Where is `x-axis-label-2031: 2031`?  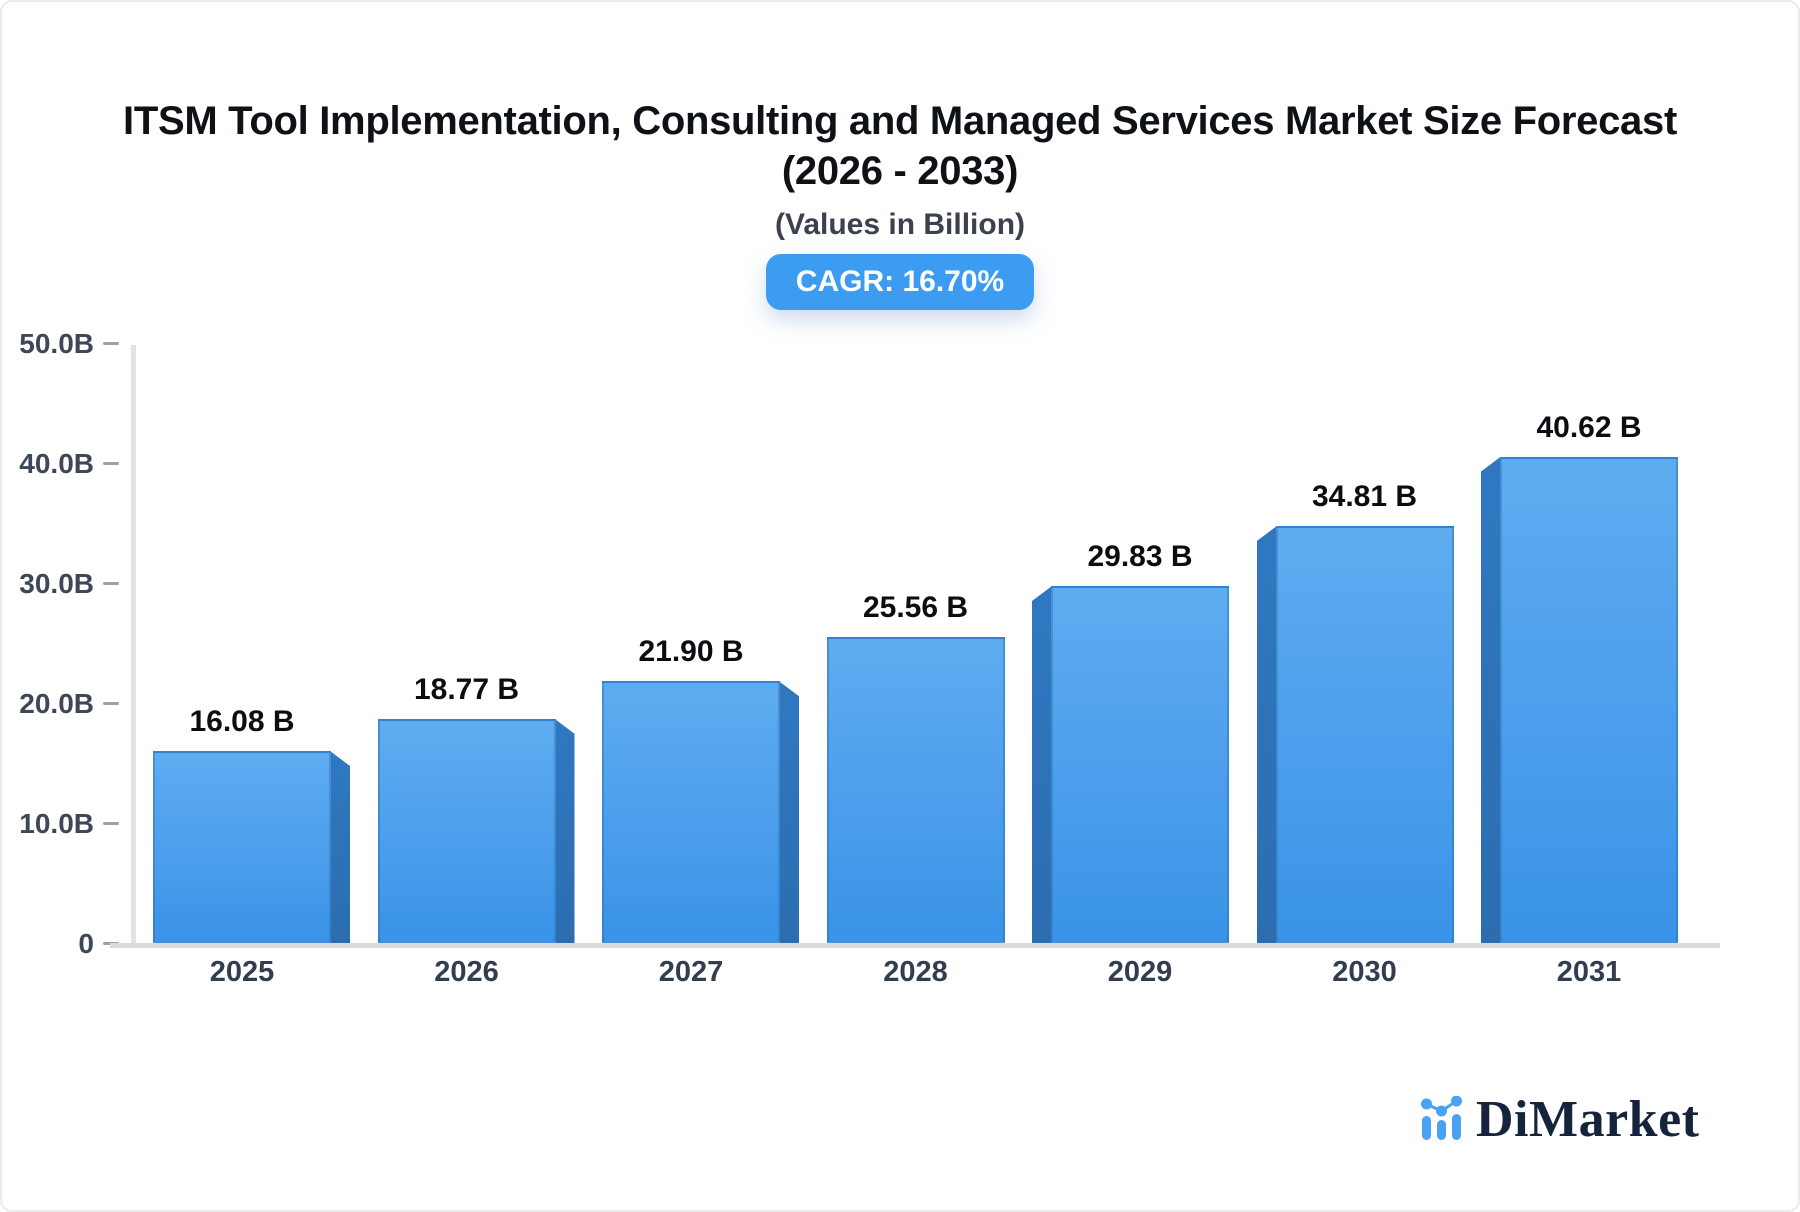
x-axis-label-2031: 2031 is located at coordinates (1589, 972).